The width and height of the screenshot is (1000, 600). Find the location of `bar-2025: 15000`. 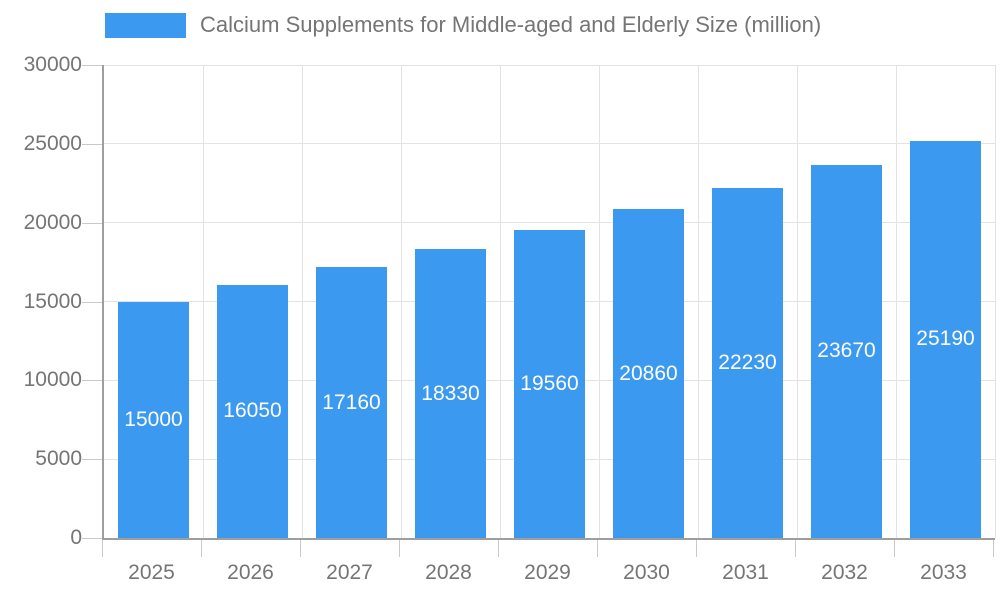

bar-2025: 15000 is located at coordinates (153, 419).